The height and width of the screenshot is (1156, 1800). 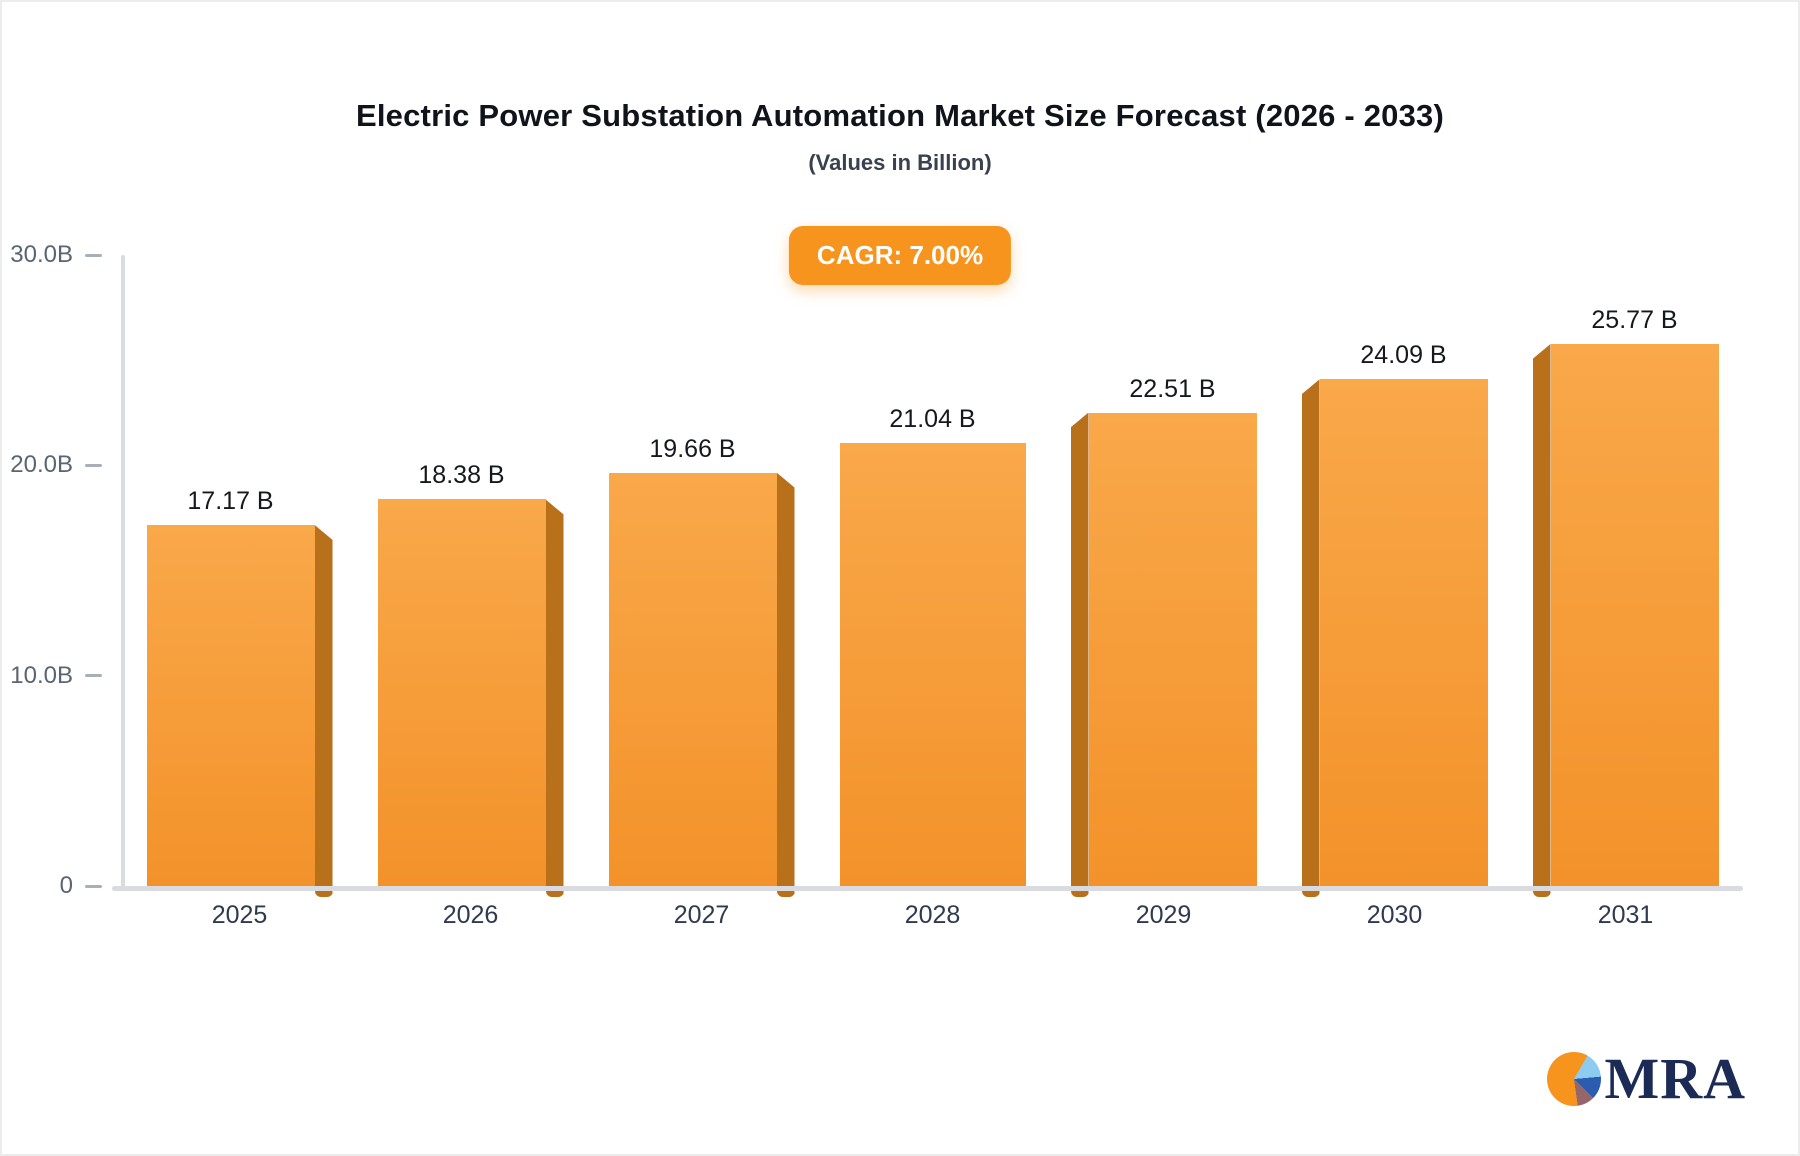 I want to click on x-tick-label-2025: 2025, so click(x=239, y=915).